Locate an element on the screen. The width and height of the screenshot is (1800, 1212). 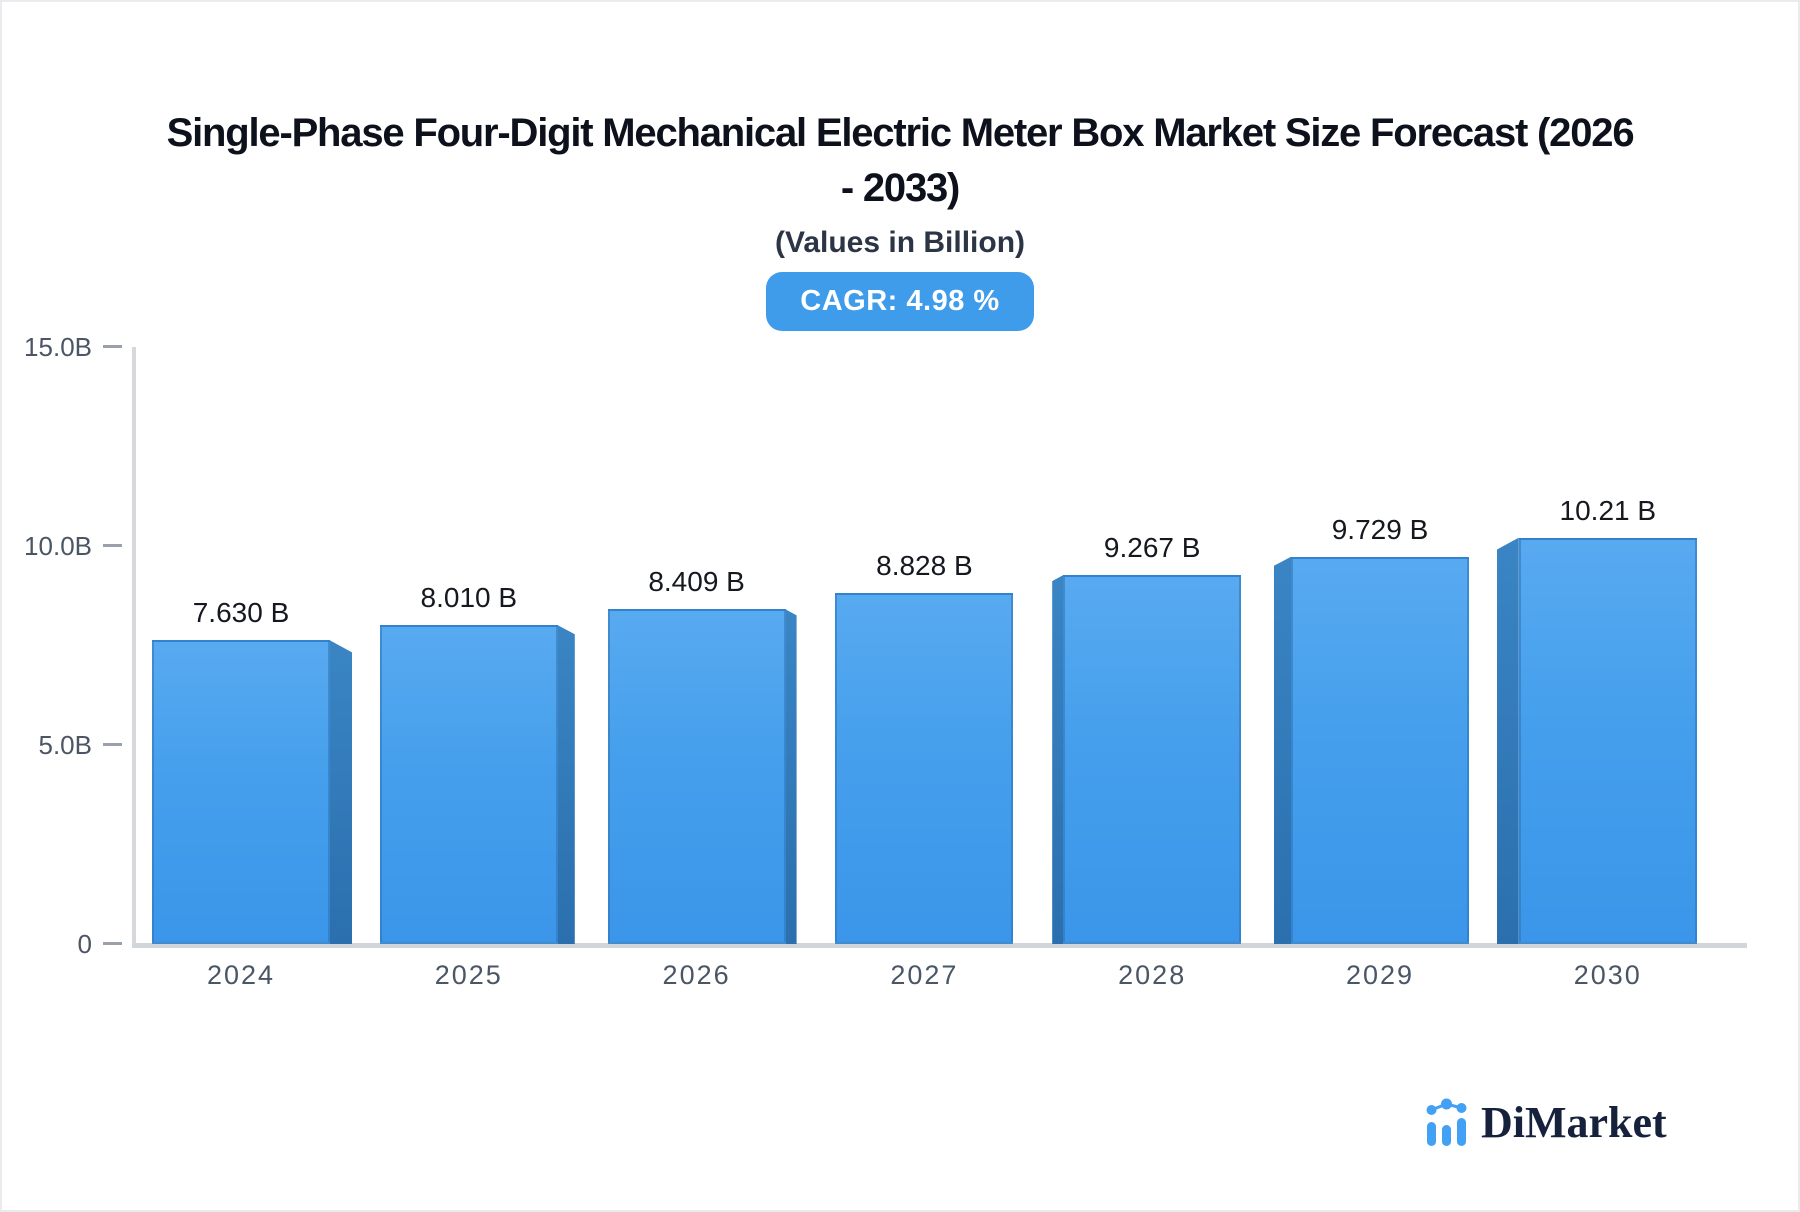
chart-subtitle: (Values in Billion) is located at coordinates (900, 242).